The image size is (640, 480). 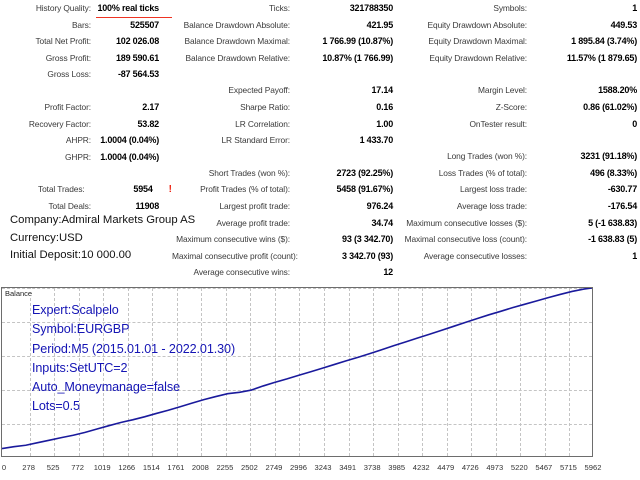 What do you see at coordinates (176, 467) in the screenshot?
I see `x-tick-label: 1761` at bounding box center [176, 467].